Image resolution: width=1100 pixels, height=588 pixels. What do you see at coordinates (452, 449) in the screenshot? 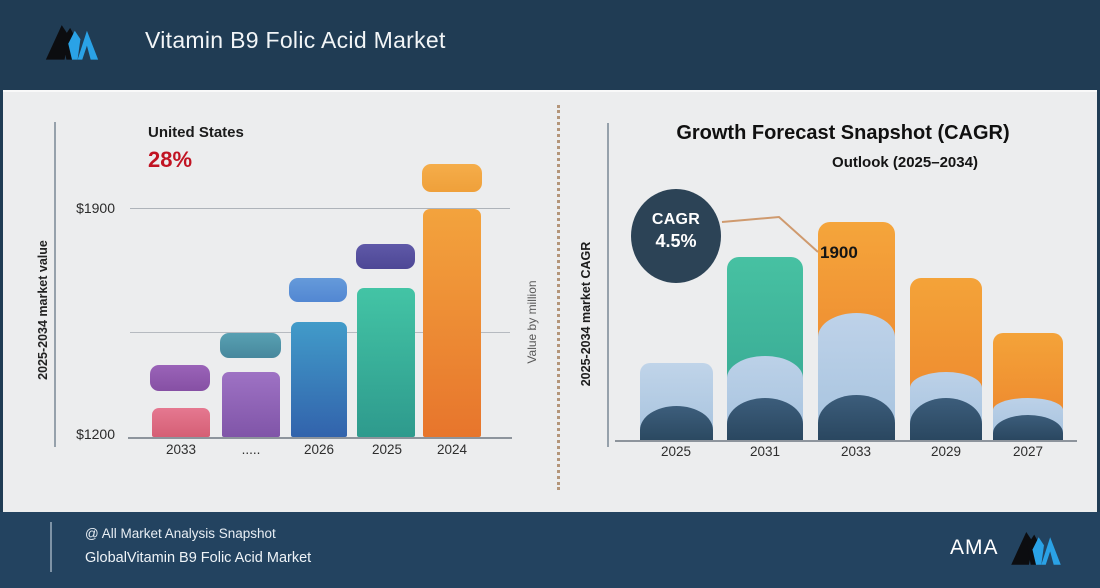
I see `left-x-tick-2024: 2024` at bounding box center [452, 449].